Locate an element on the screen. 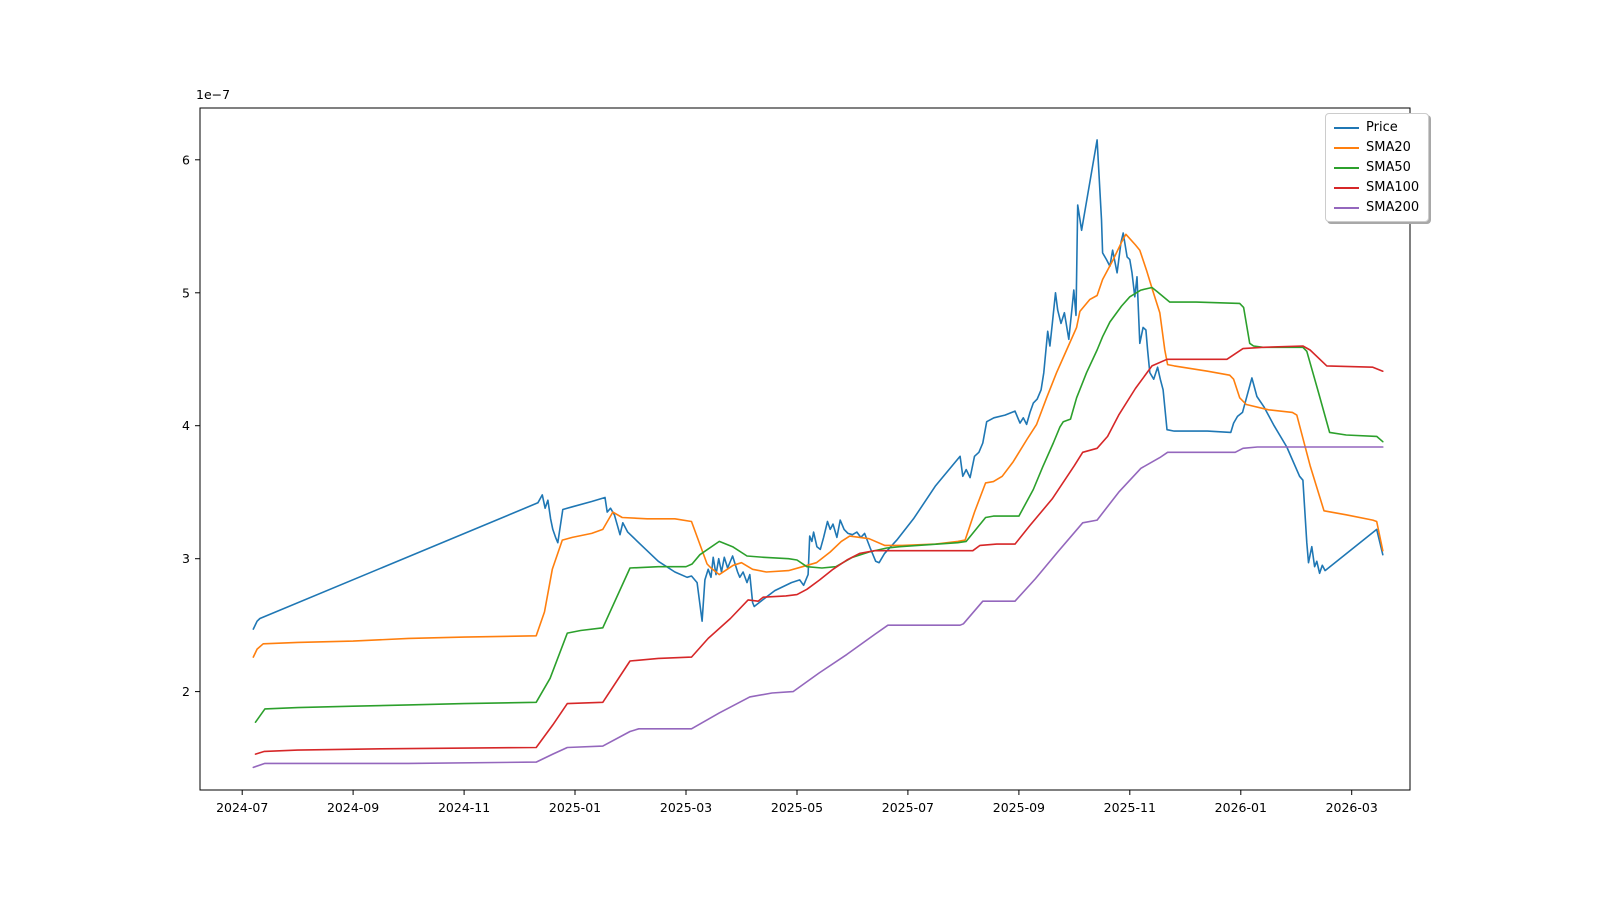 The width and height of the screenshot is (1600, 900). legend-label: SMA200 is located at coordinates (1393, 207).